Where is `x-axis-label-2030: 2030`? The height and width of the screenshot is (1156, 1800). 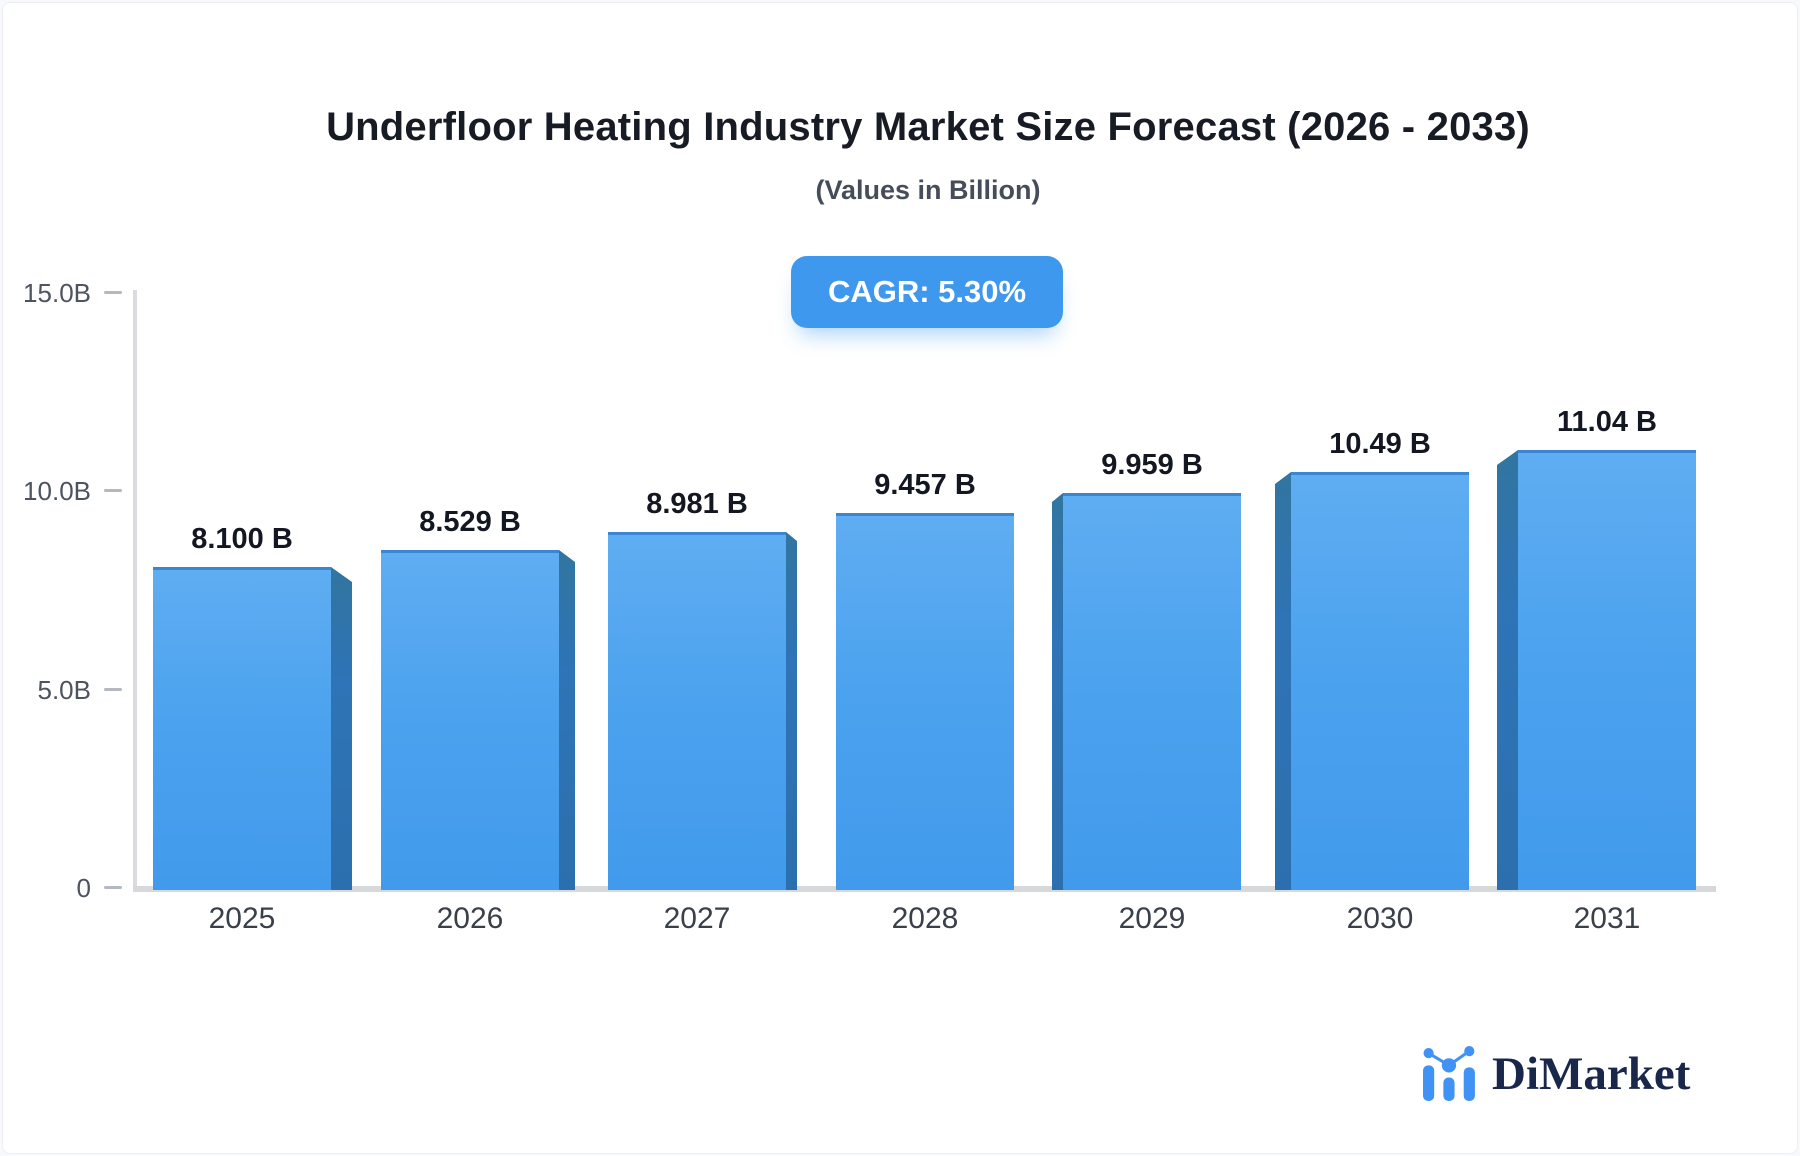
x-axis-label-2030: 2030 is located at coordinates (1380, 918).